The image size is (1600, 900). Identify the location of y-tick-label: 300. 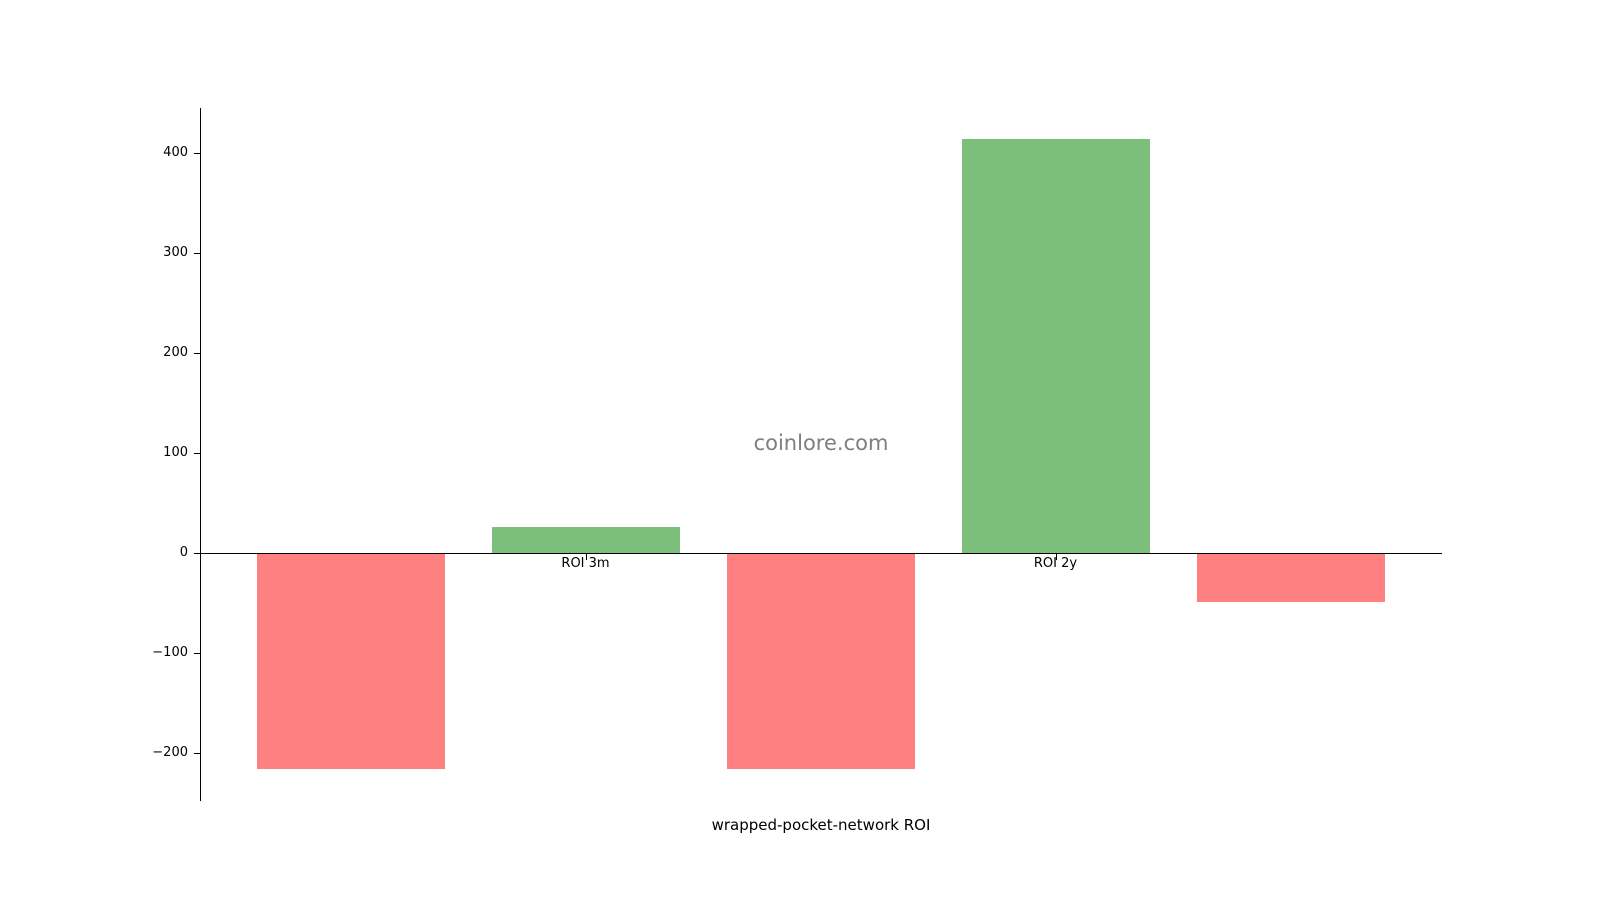
(175, 252).